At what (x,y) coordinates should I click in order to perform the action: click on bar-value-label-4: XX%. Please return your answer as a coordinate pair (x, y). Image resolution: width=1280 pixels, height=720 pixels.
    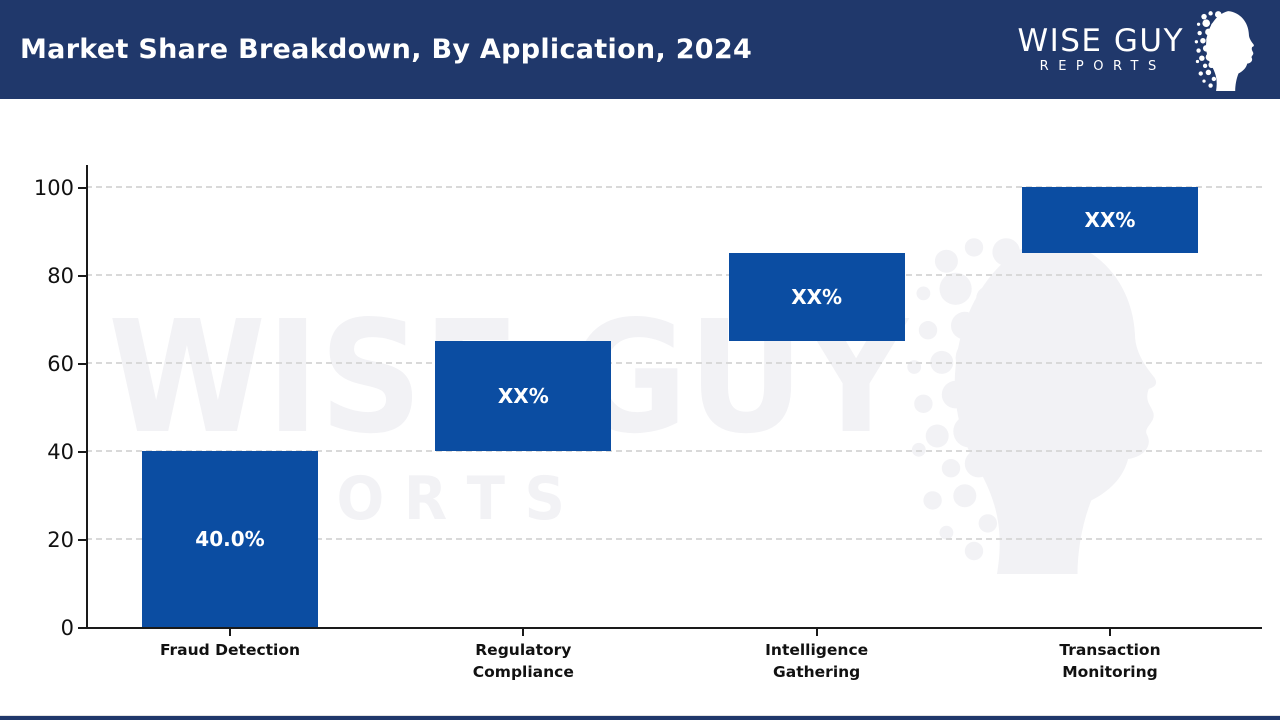
    Looking at the image, I should click on (1110, 220).